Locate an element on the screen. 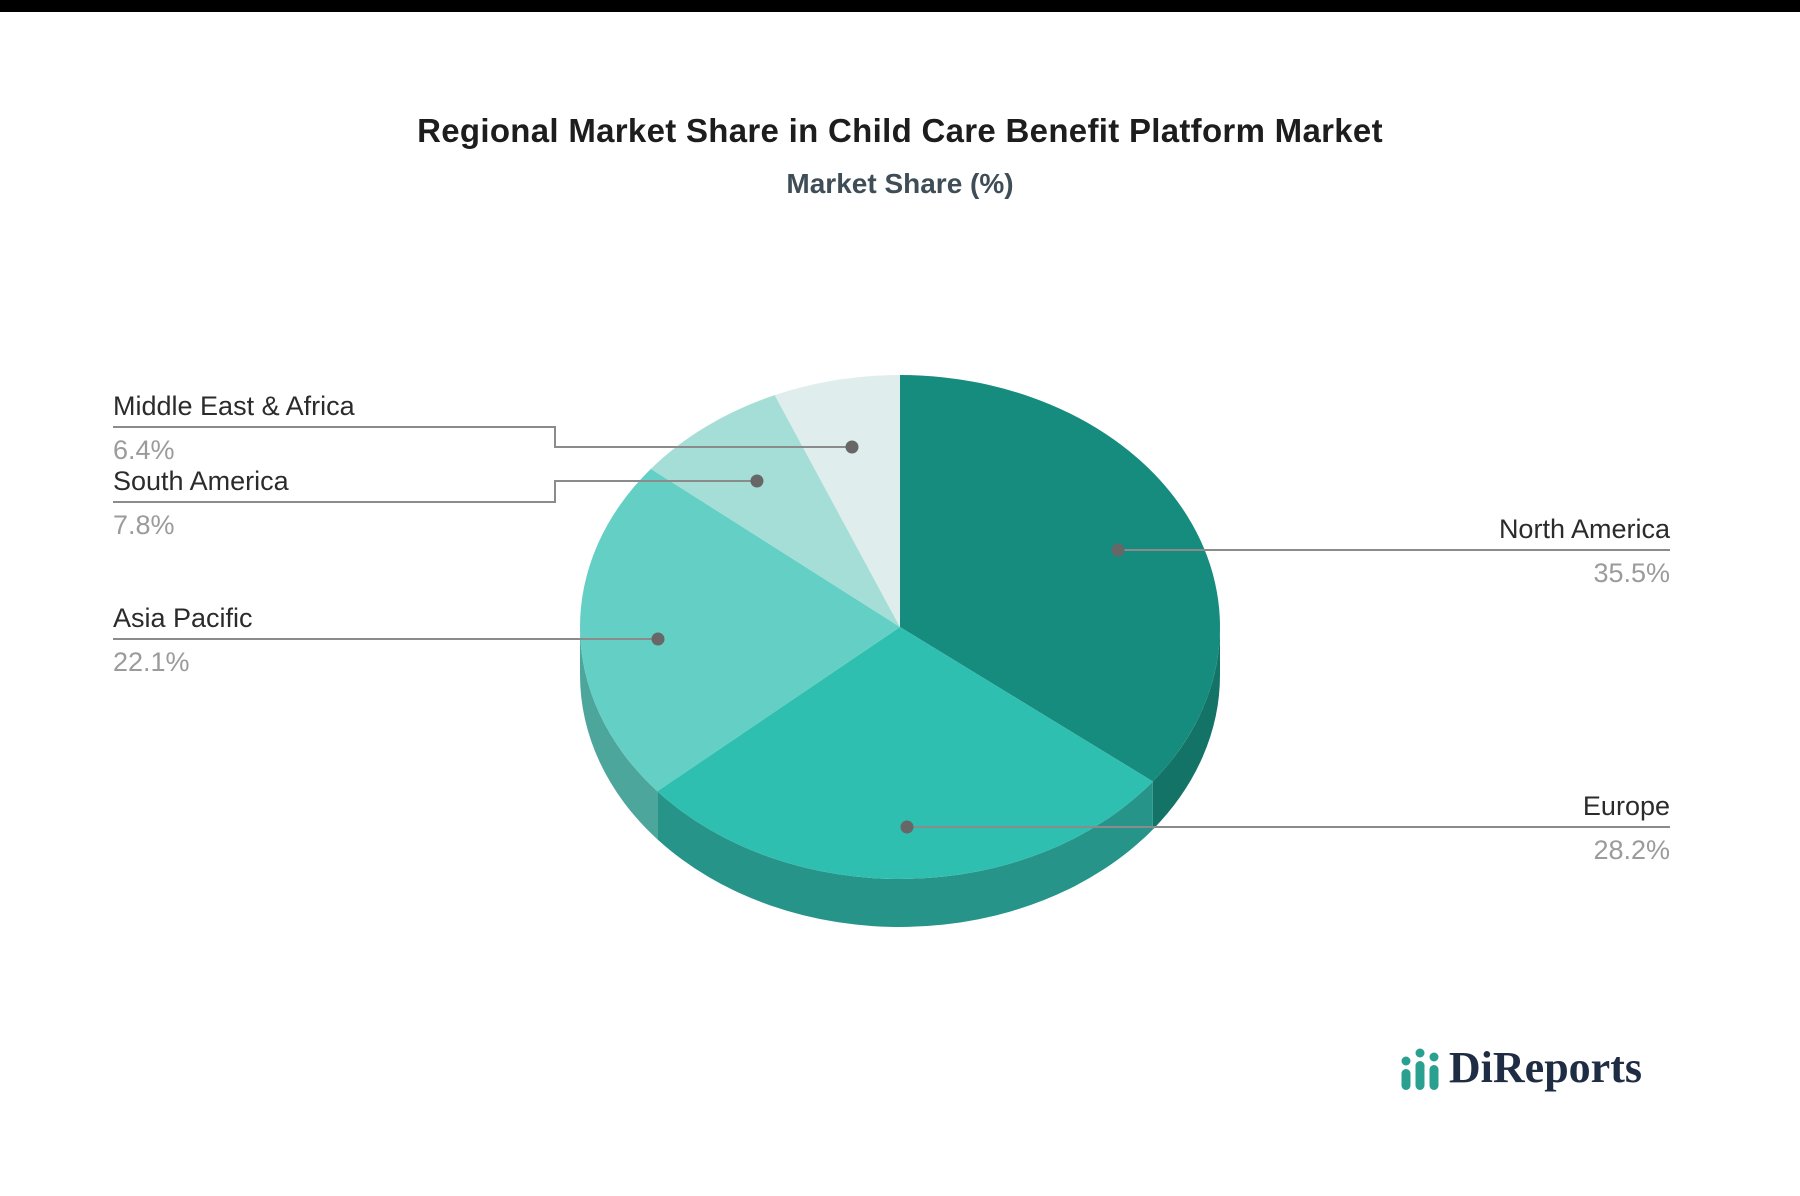  pie-slice-middle-east-africa is located at coordinates (837, 501).